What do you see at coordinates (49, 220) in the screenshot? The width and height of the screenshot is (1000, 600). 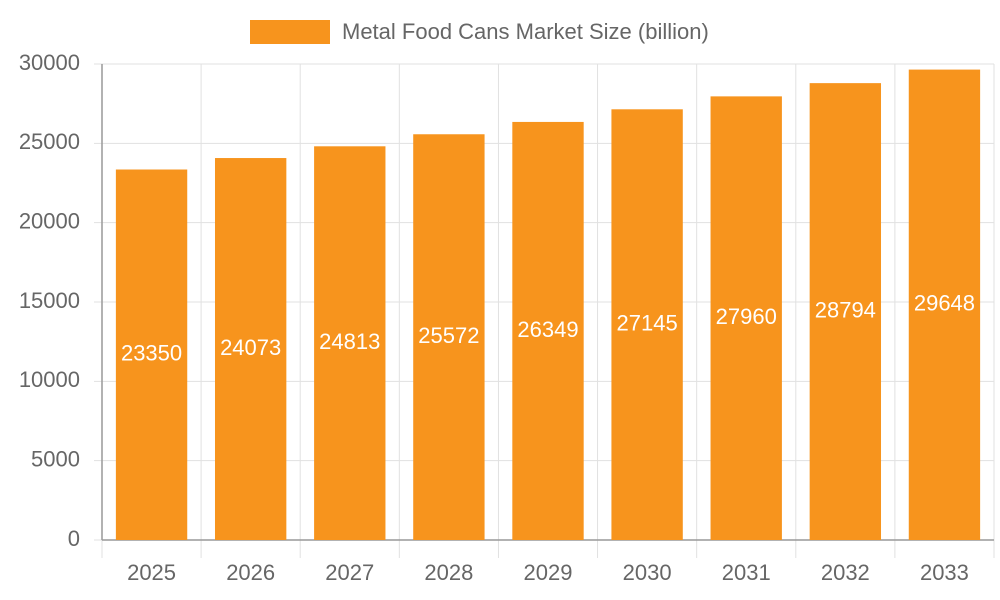 I see `y-tick-label: 20000` at bounding box center [49, 220].